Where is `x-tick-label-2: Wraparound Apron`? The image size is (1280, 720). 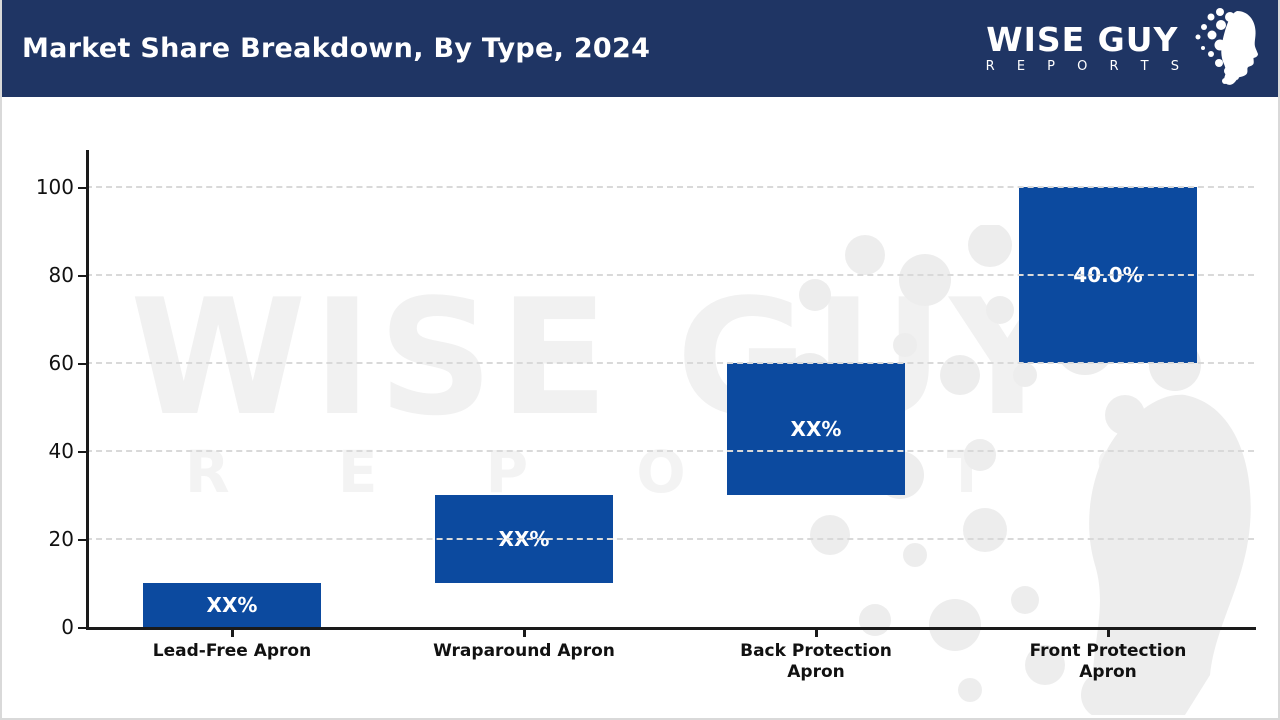
x-tick-label-2: Wraparound Apron is located at coordinates (524, 651).